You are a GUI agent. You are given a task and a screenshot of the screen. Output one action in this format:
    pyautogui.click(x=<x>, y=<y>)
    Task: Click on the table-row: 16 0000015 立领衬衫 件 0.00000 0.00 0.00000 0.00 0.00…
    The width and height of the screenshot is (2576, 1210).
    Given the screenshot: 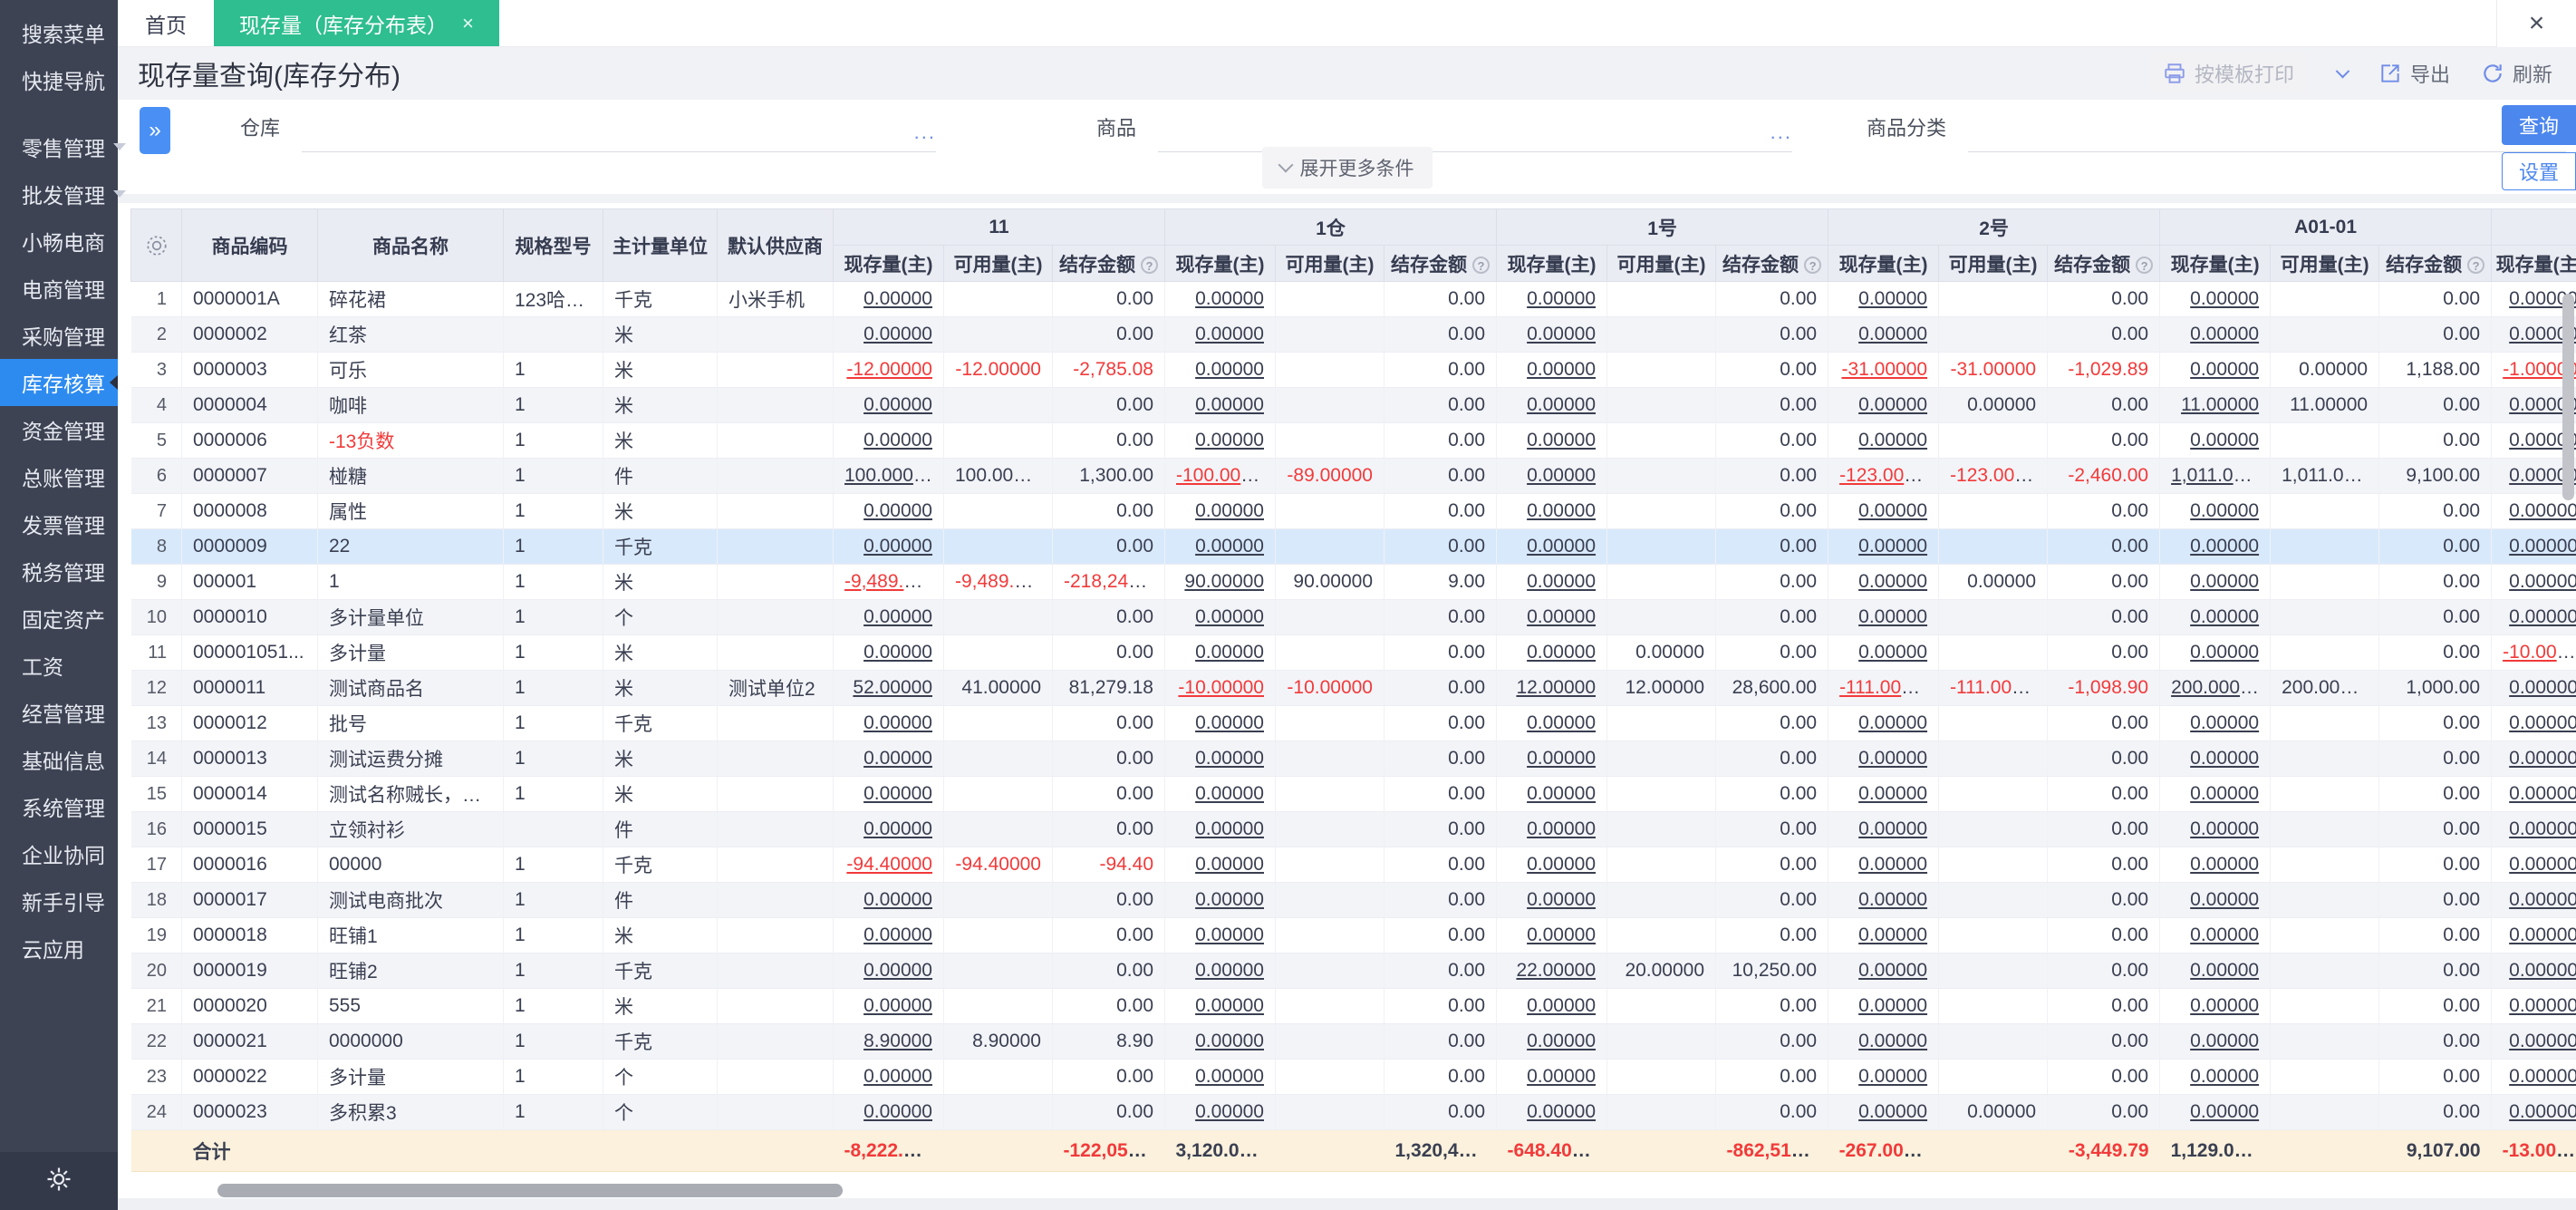 What is the action you would take?
    pyautogui.click(x=1353, y=829)
    